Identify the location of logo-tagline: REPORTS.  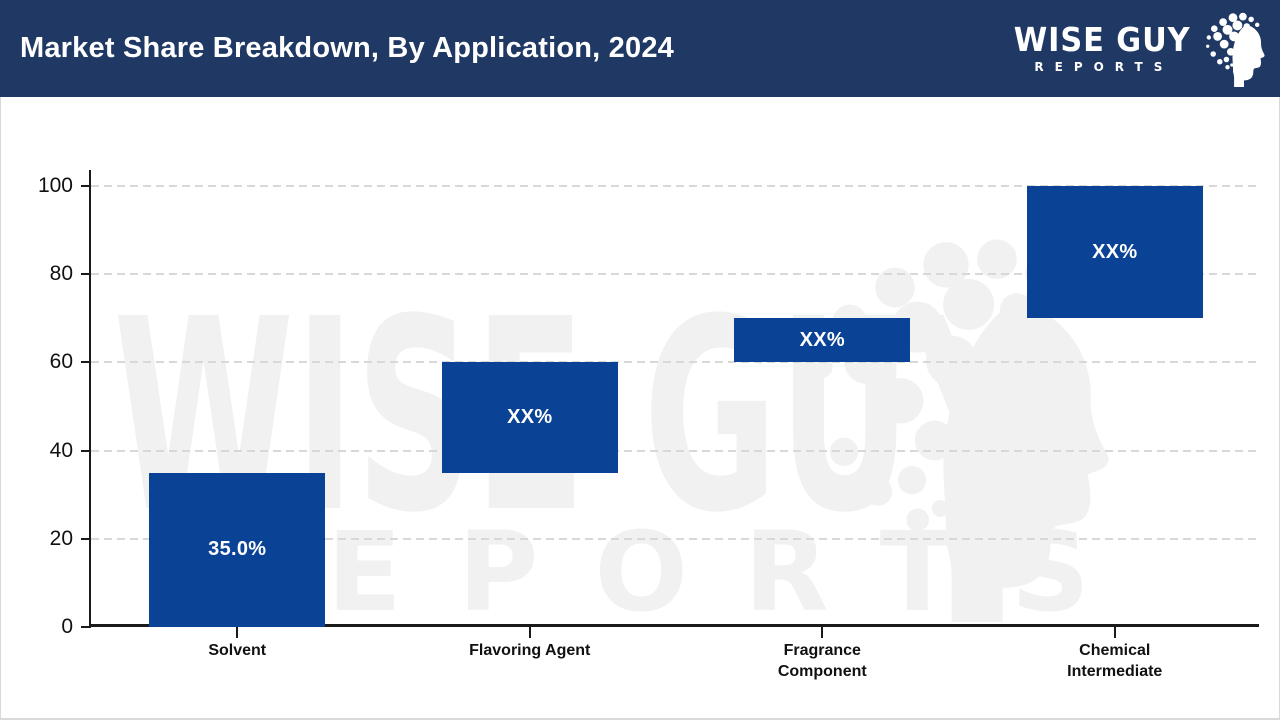
(1104, 66).